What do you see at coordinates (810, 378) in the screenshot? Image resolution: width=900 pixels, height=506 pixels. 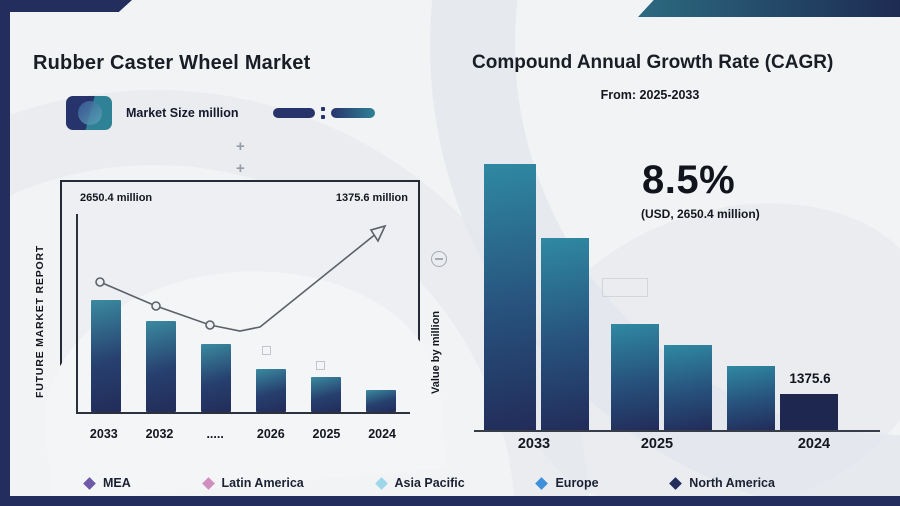 I see `cagr-bar-value: 1375.6` at bounding box center [810, 378].